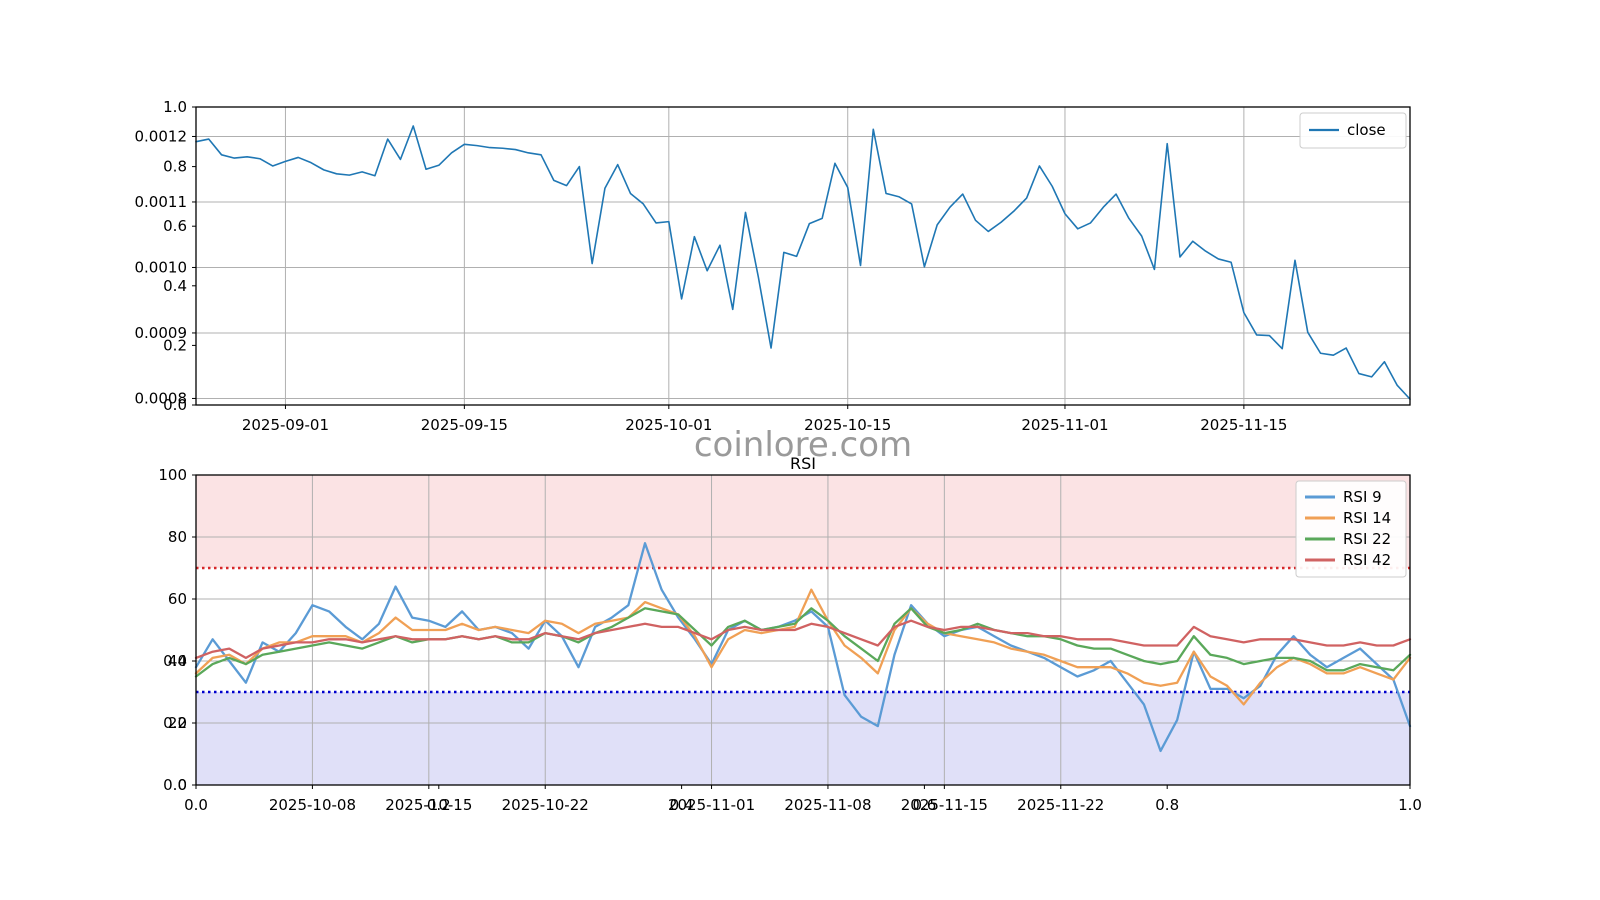 This screenshot has width=1600, height=900. I want to click on price-y-tick-label-secondary: 0.0, so click(175, 405).